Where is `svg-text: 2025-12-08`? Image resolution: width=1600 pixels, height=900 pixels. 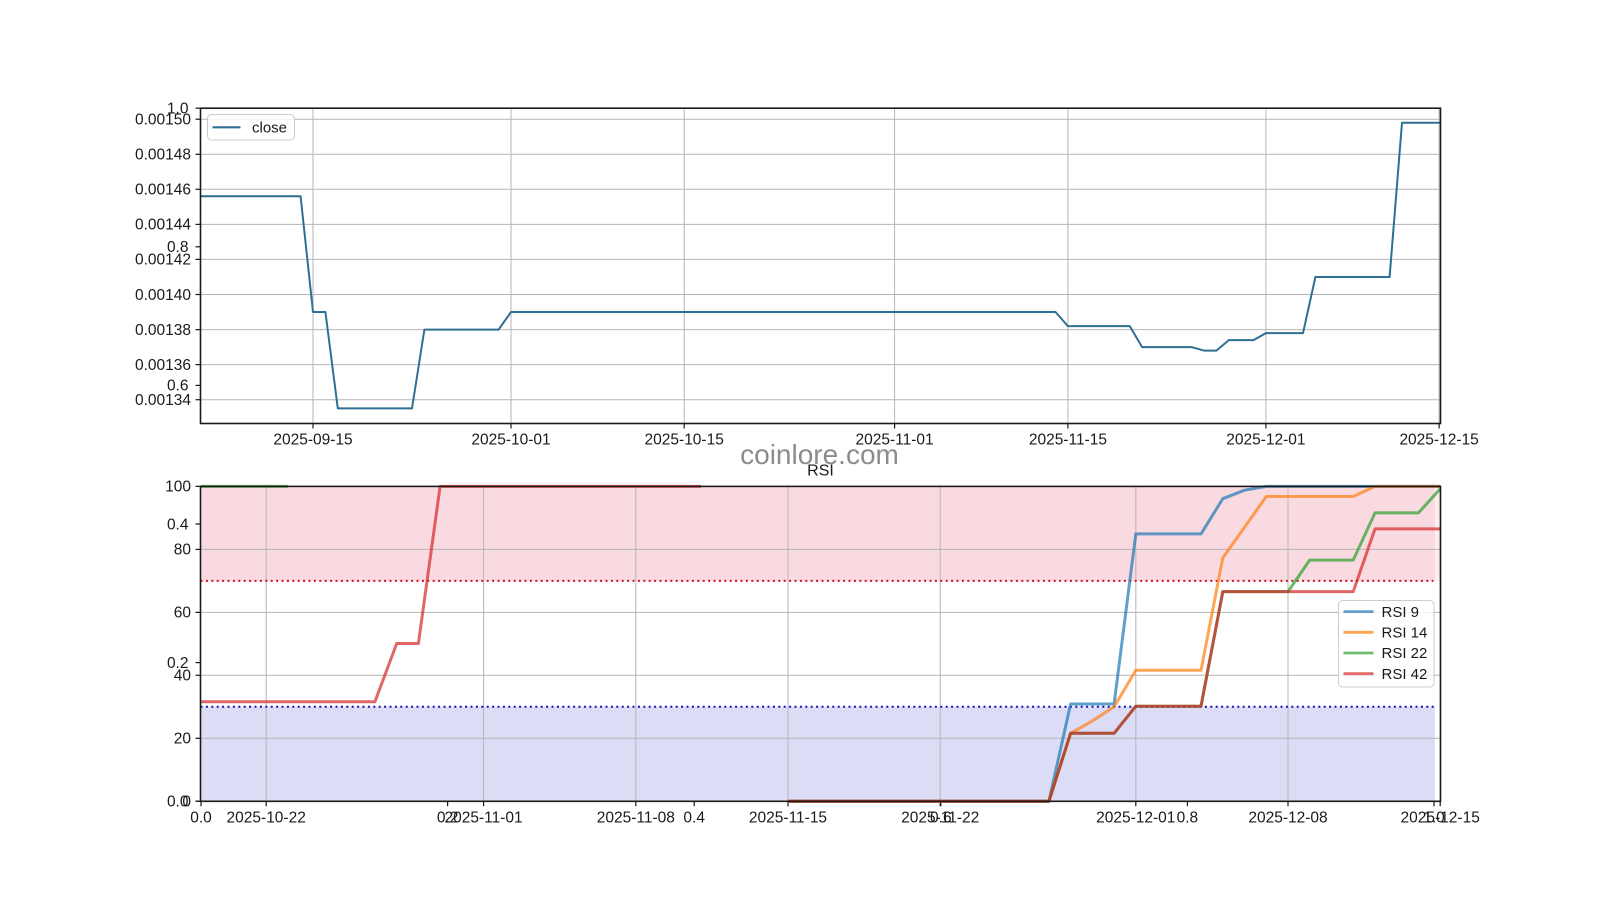 svg-text: 2025-12-08 is located at coordinates (1287, 817).